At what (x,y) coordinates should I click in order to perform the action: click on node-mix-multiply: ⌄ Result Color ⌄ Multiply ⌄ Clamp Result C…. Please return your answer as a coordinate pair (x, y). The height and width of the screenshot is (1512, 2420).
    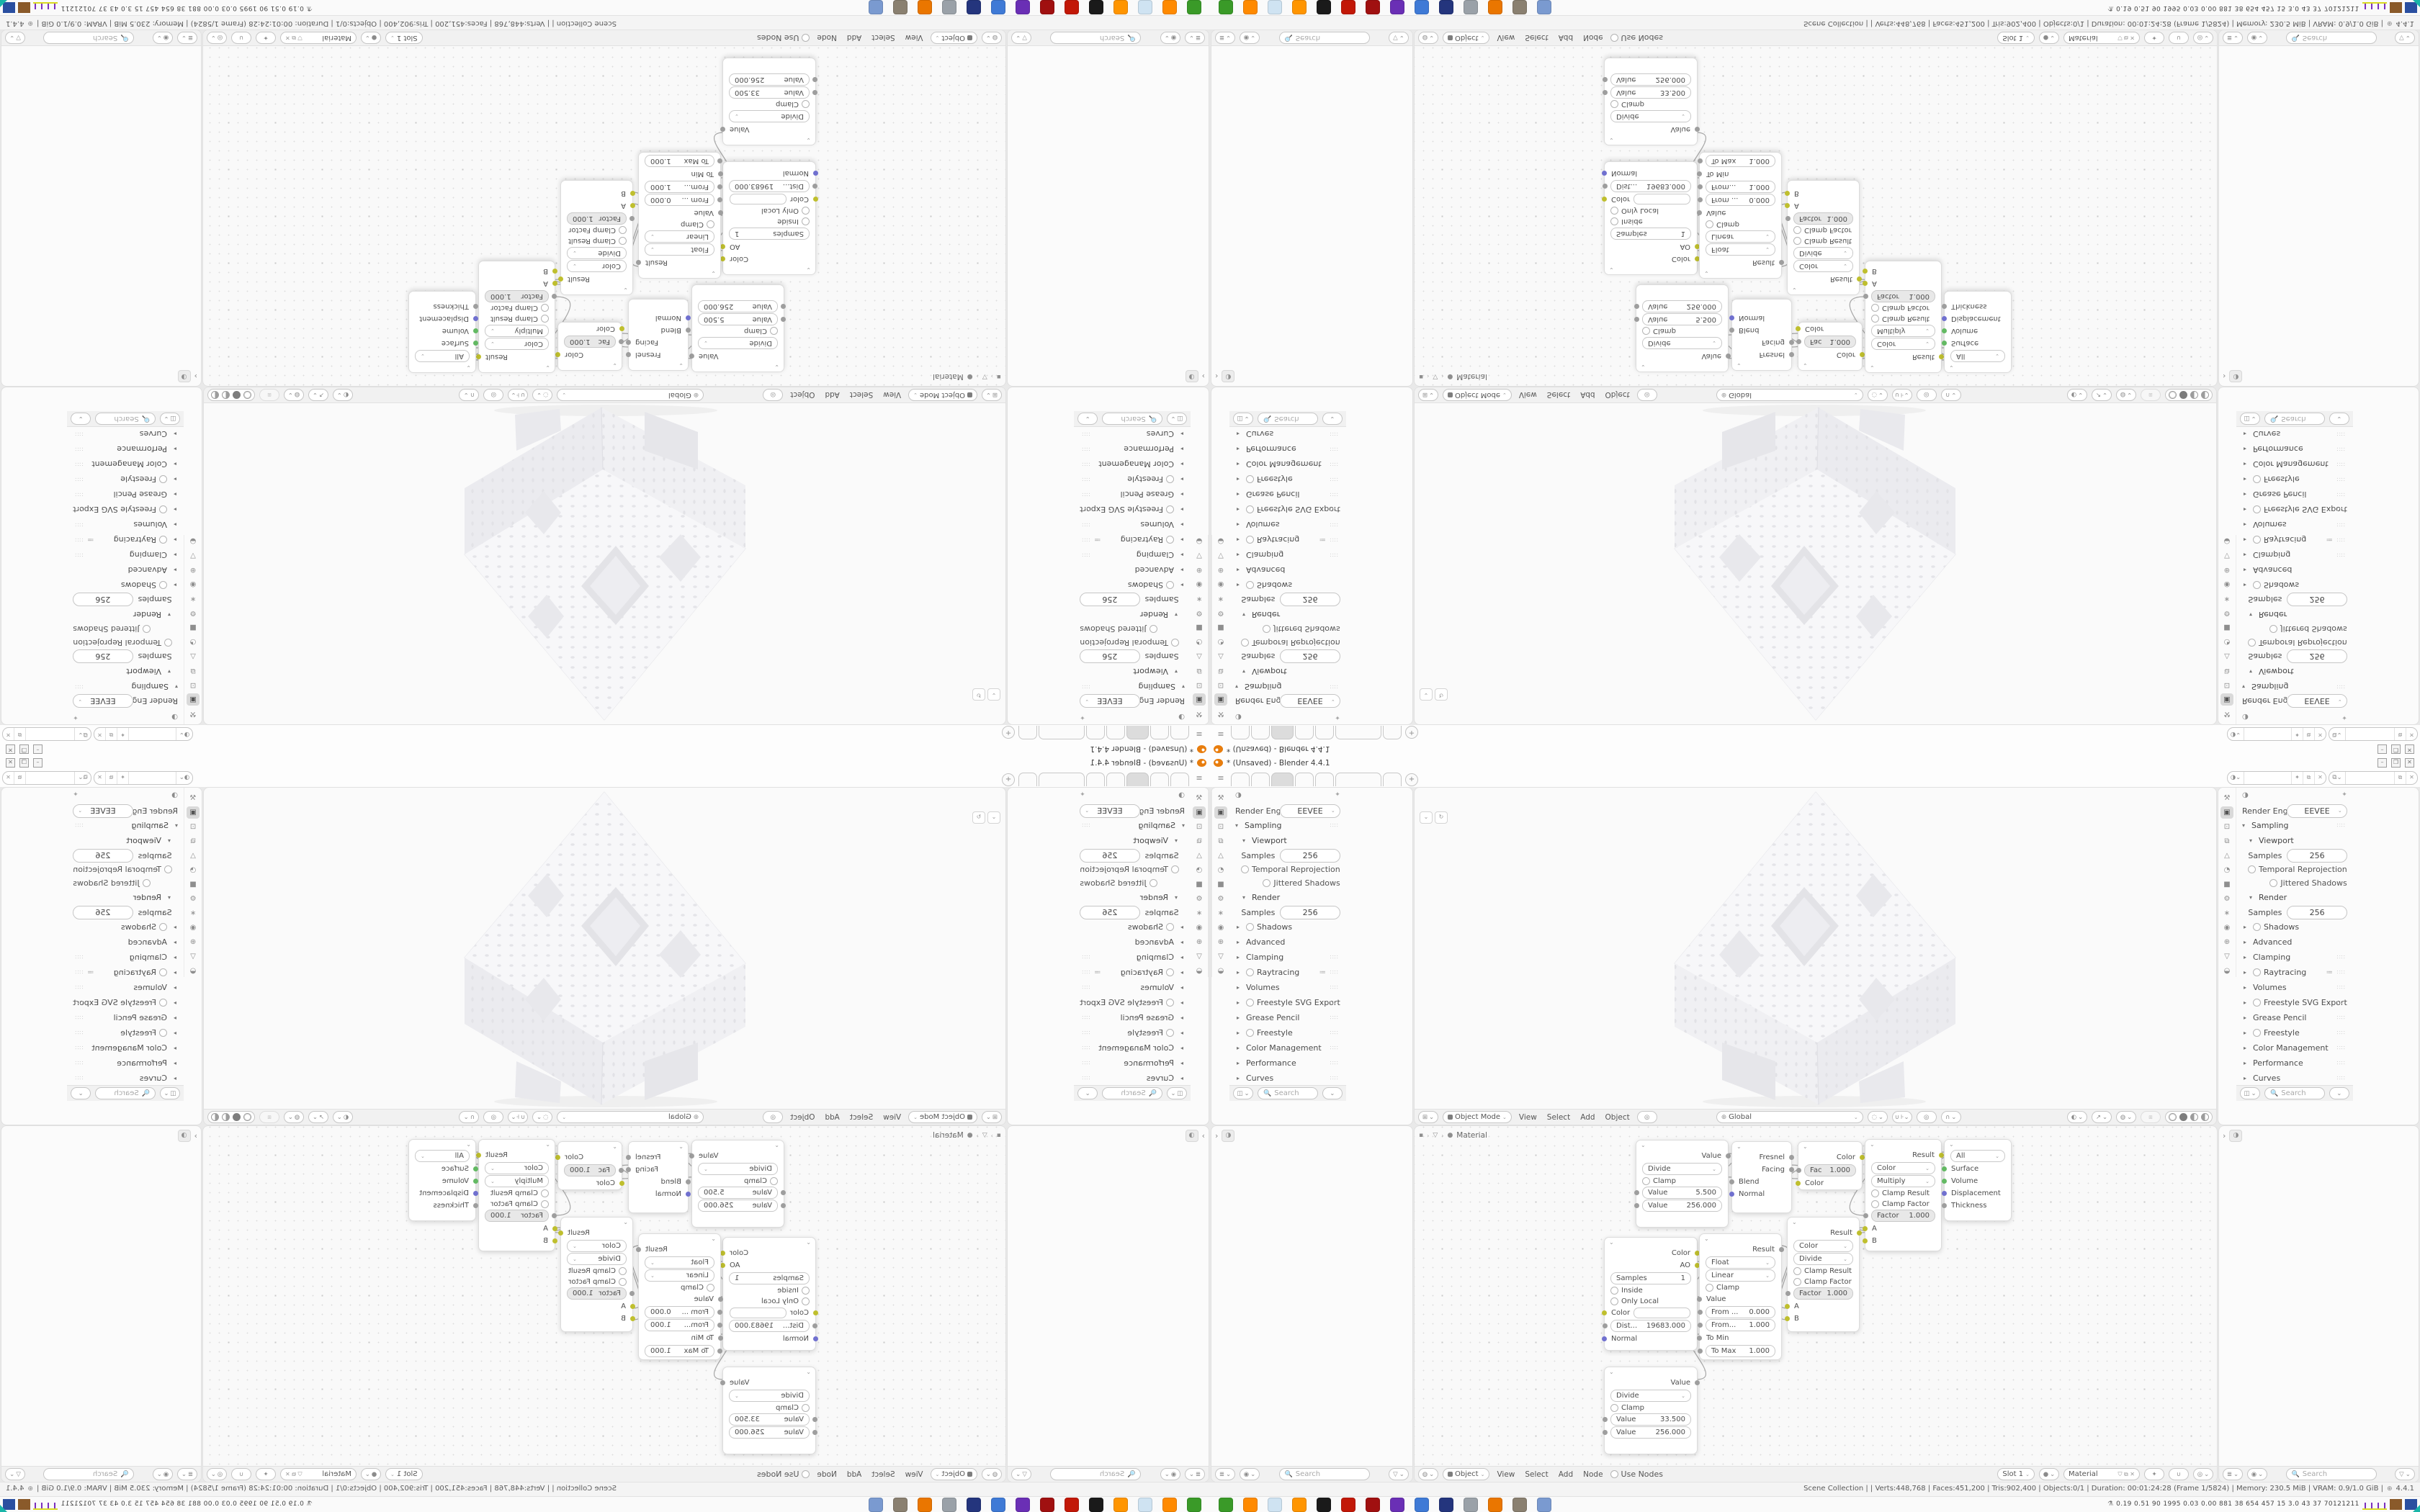
    Looking at the image, I should click on (1903, 317).